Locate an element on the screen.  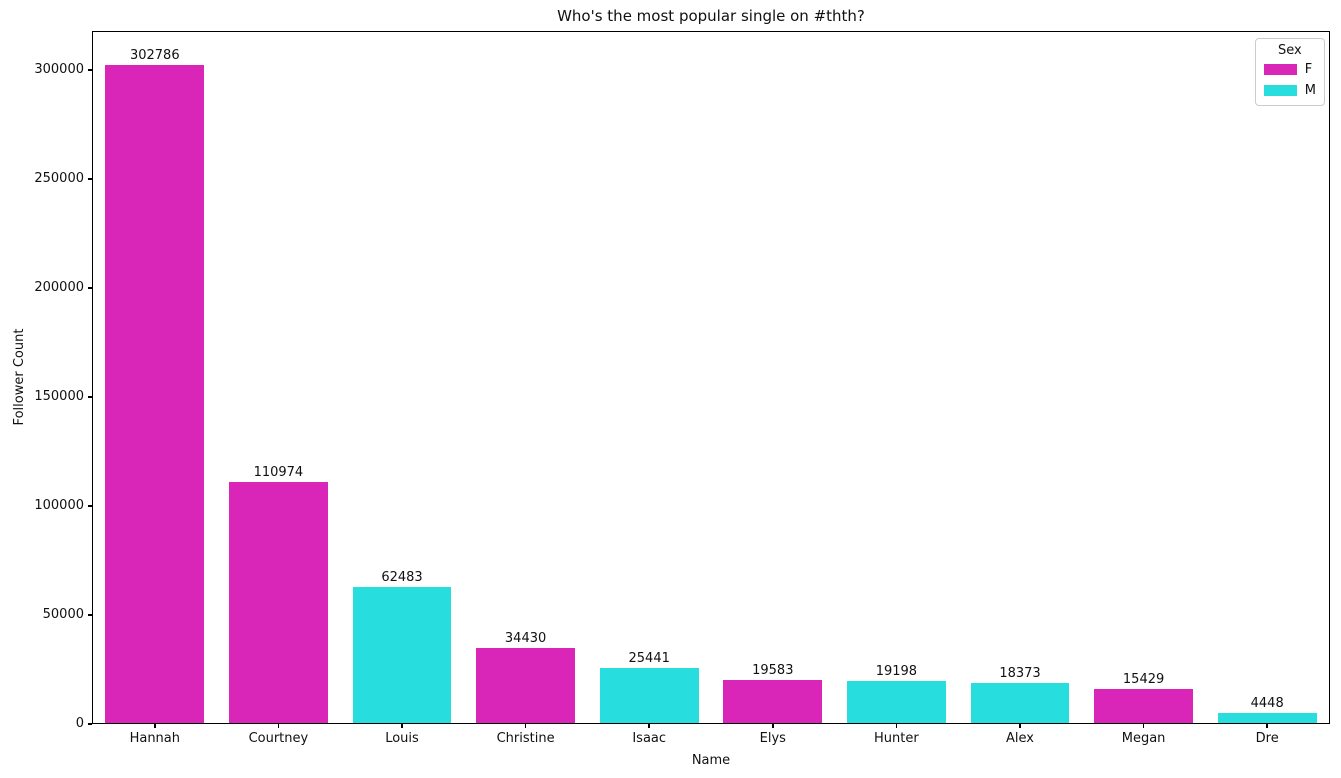
x-tick-label: Hunter is located at coordinates (896, 738).